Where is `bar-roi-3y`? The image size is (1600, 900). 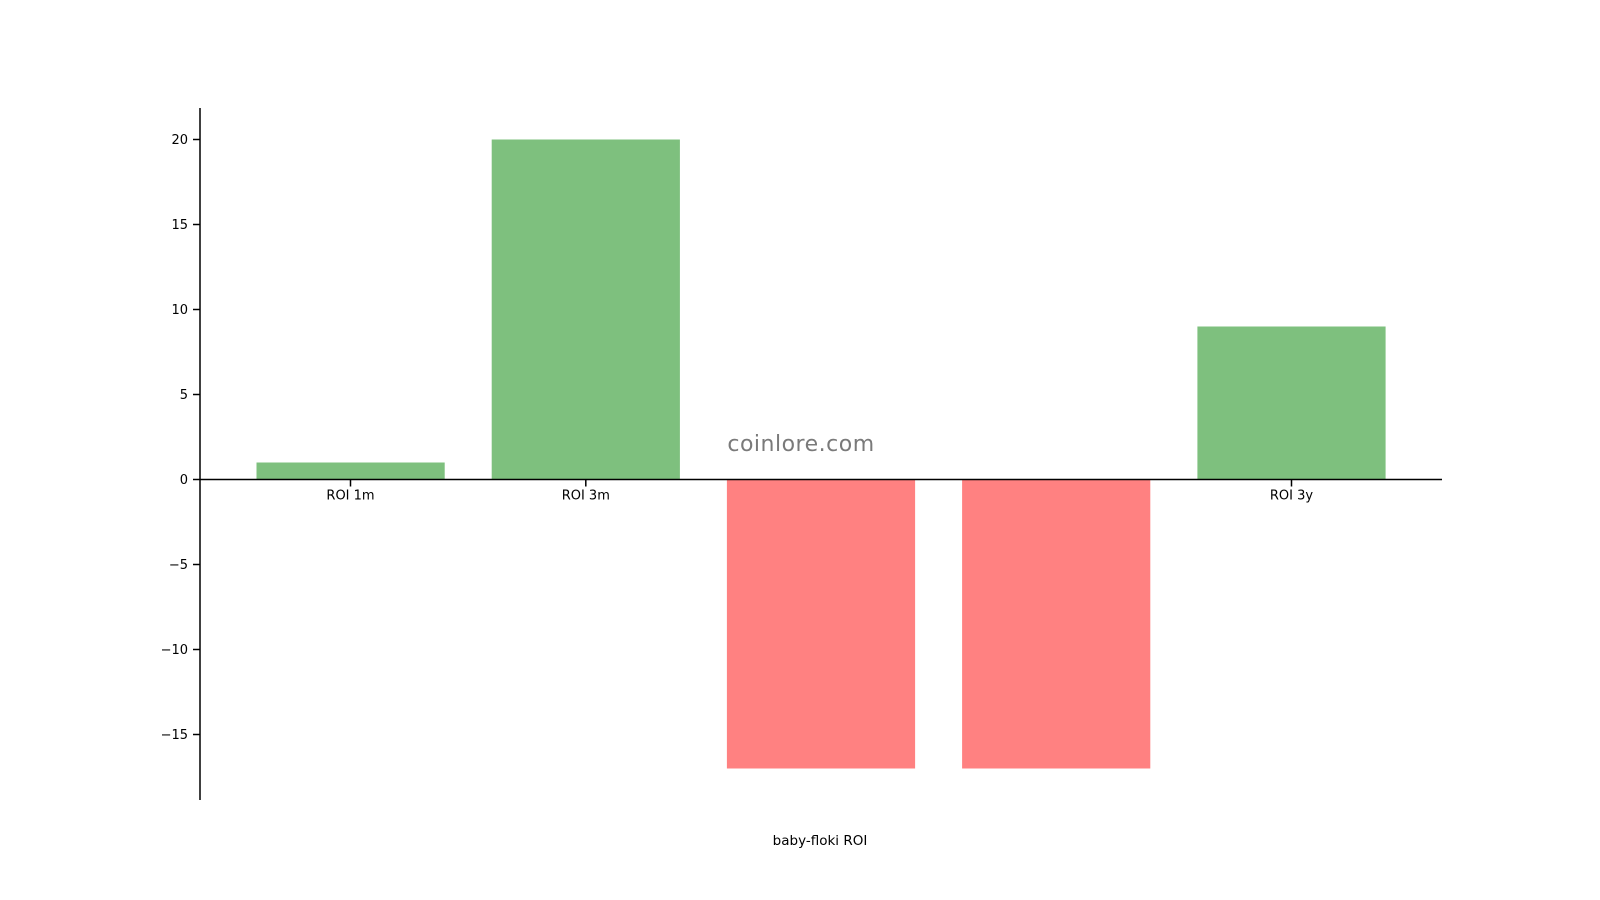 bar-roi-3y is located at coordinates (1291, 403).